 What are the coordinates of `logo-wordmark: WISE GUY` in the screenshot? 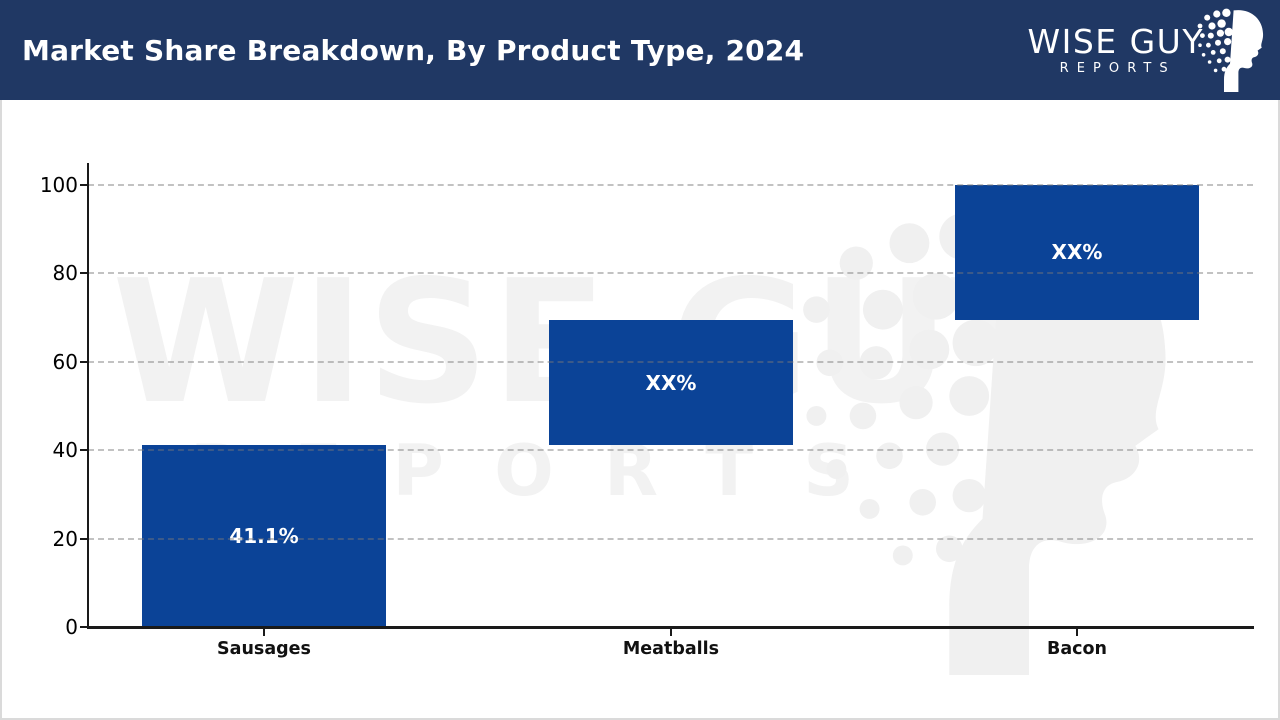 It's located at (1115, 41).